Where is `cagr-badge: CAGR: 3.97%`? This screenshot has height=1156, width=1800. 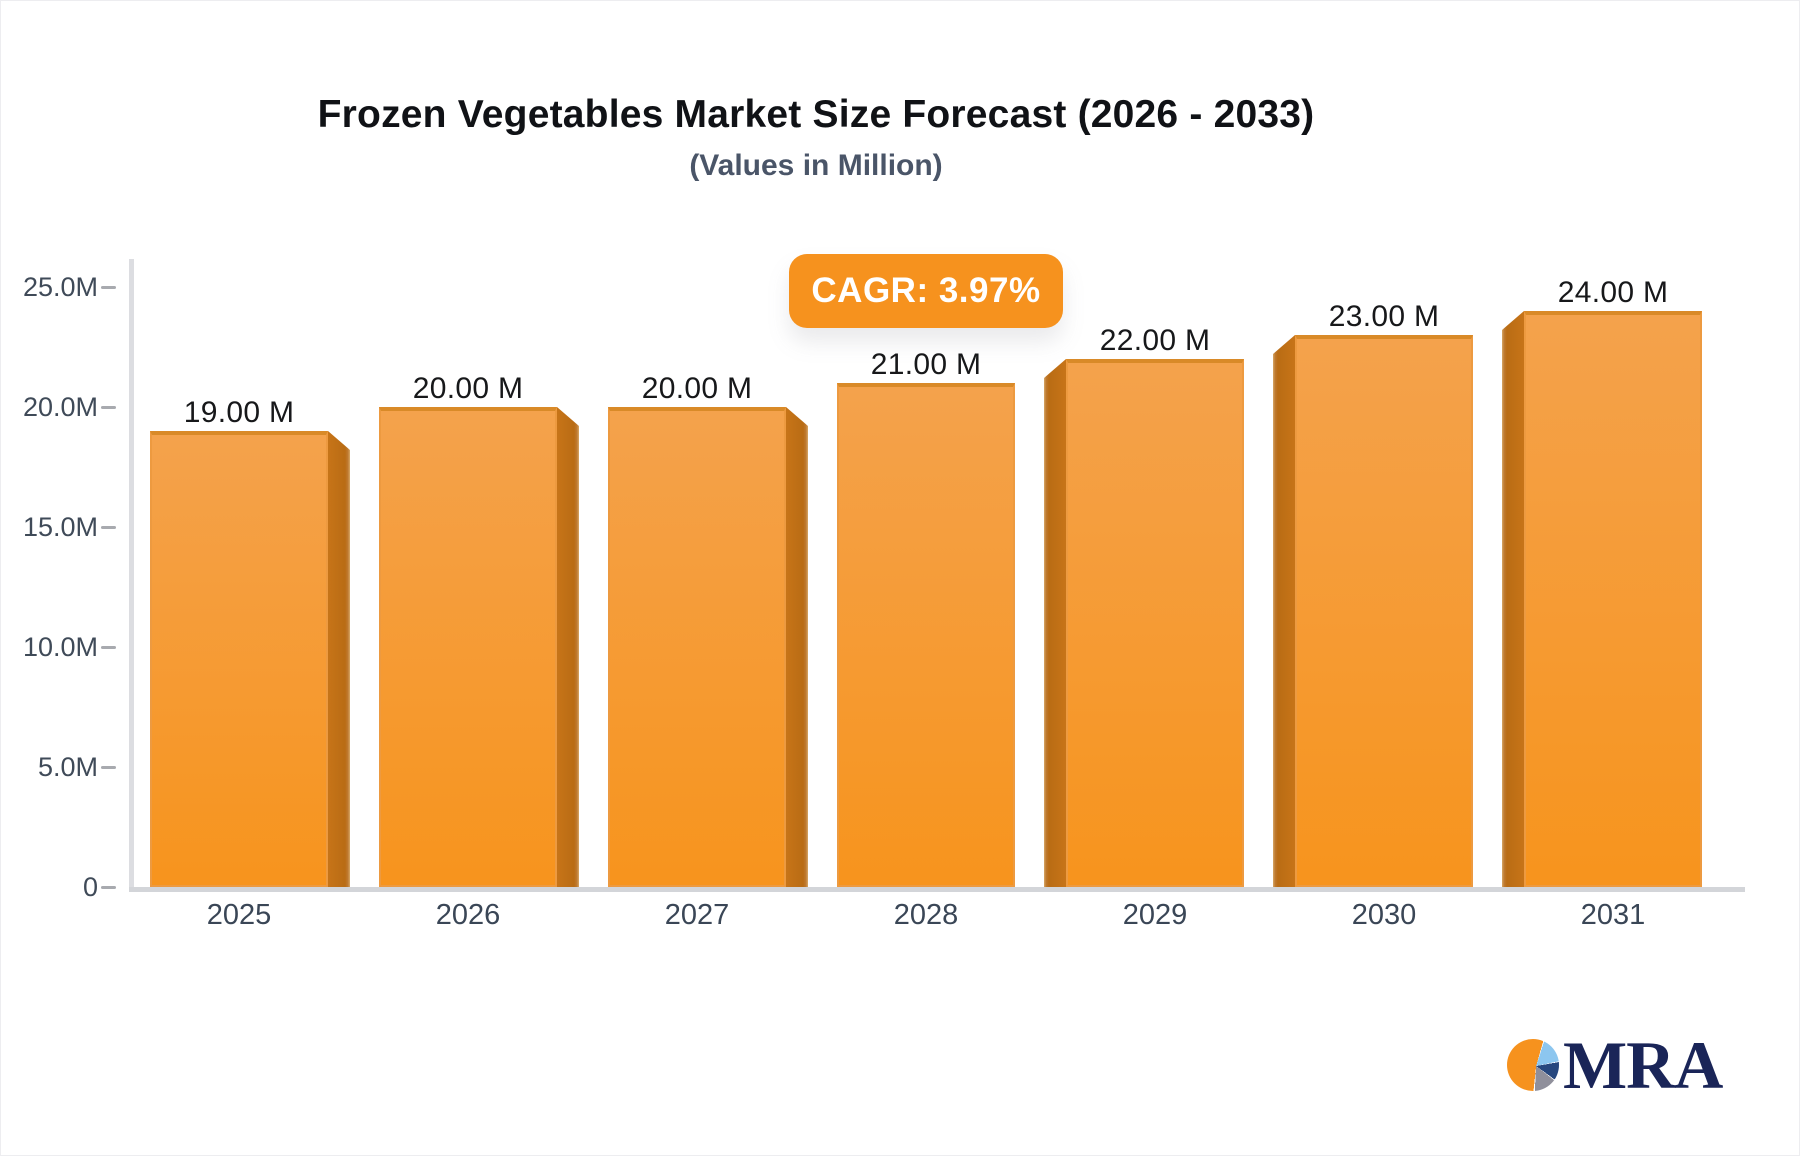
cagr-badge: CAGR: 3.97% is located at coordinates (926, 291).